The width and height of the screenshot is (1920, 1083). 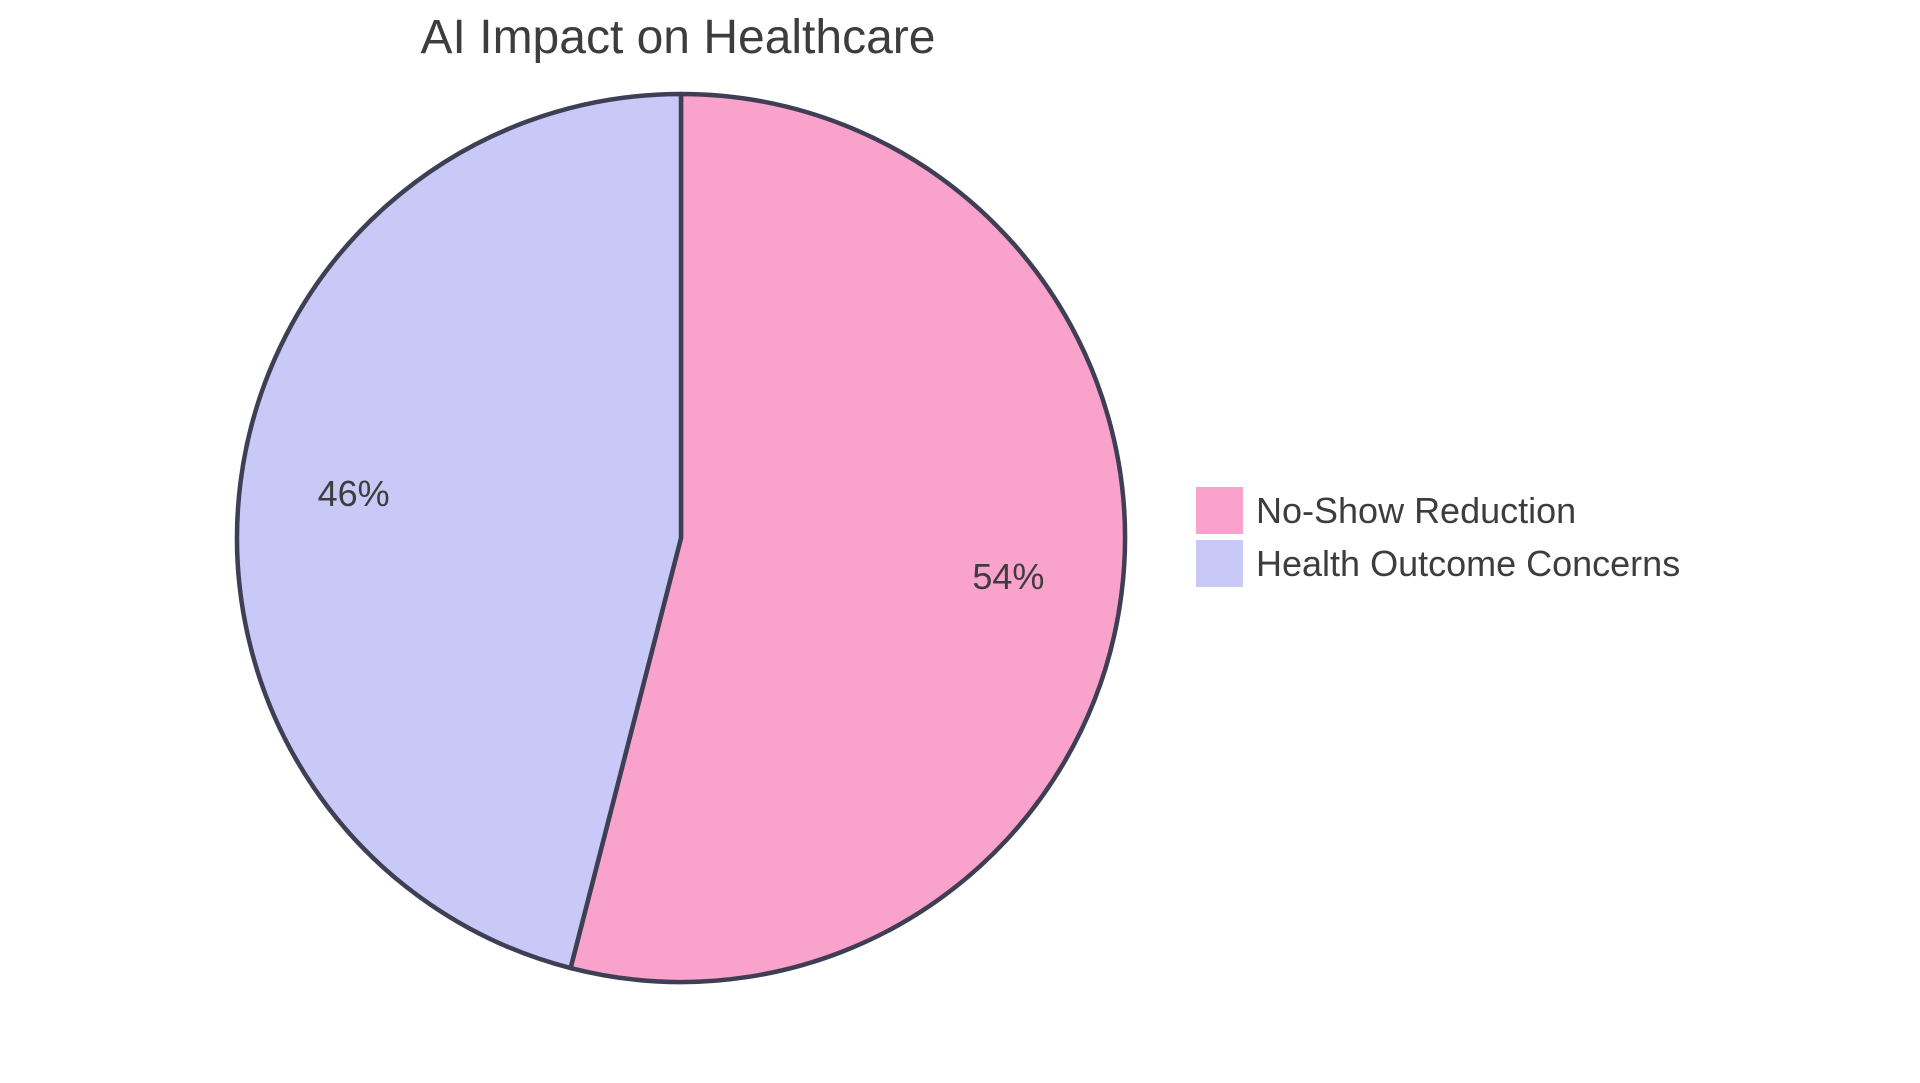 What do you see at coordinates (1416, 510) in the screenshot?
I see `legend-label: No-Show Reduction` at bounding box center [1416, 510].